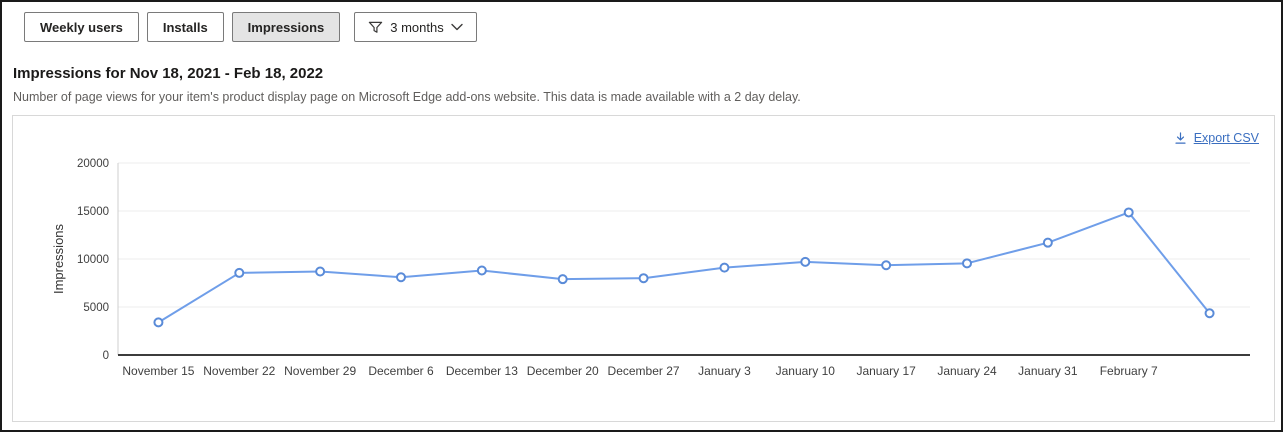 This screenshot has height=432, width=1283. Describe the element at coordinates (93, 260) in the screenshot. I see `y-tick-label: 10000` at that location.